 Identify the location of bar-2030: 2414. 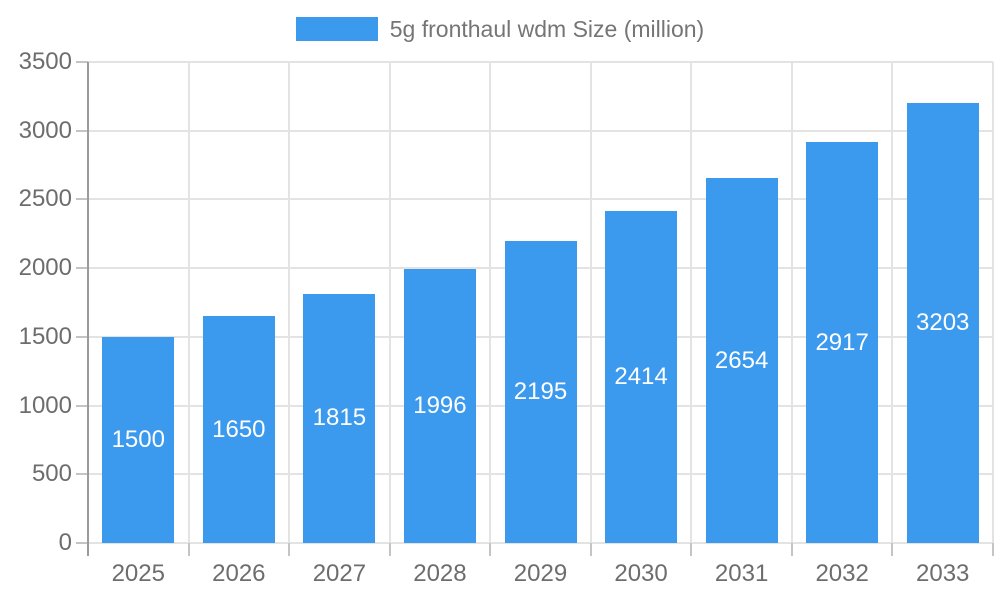
(641, 377).